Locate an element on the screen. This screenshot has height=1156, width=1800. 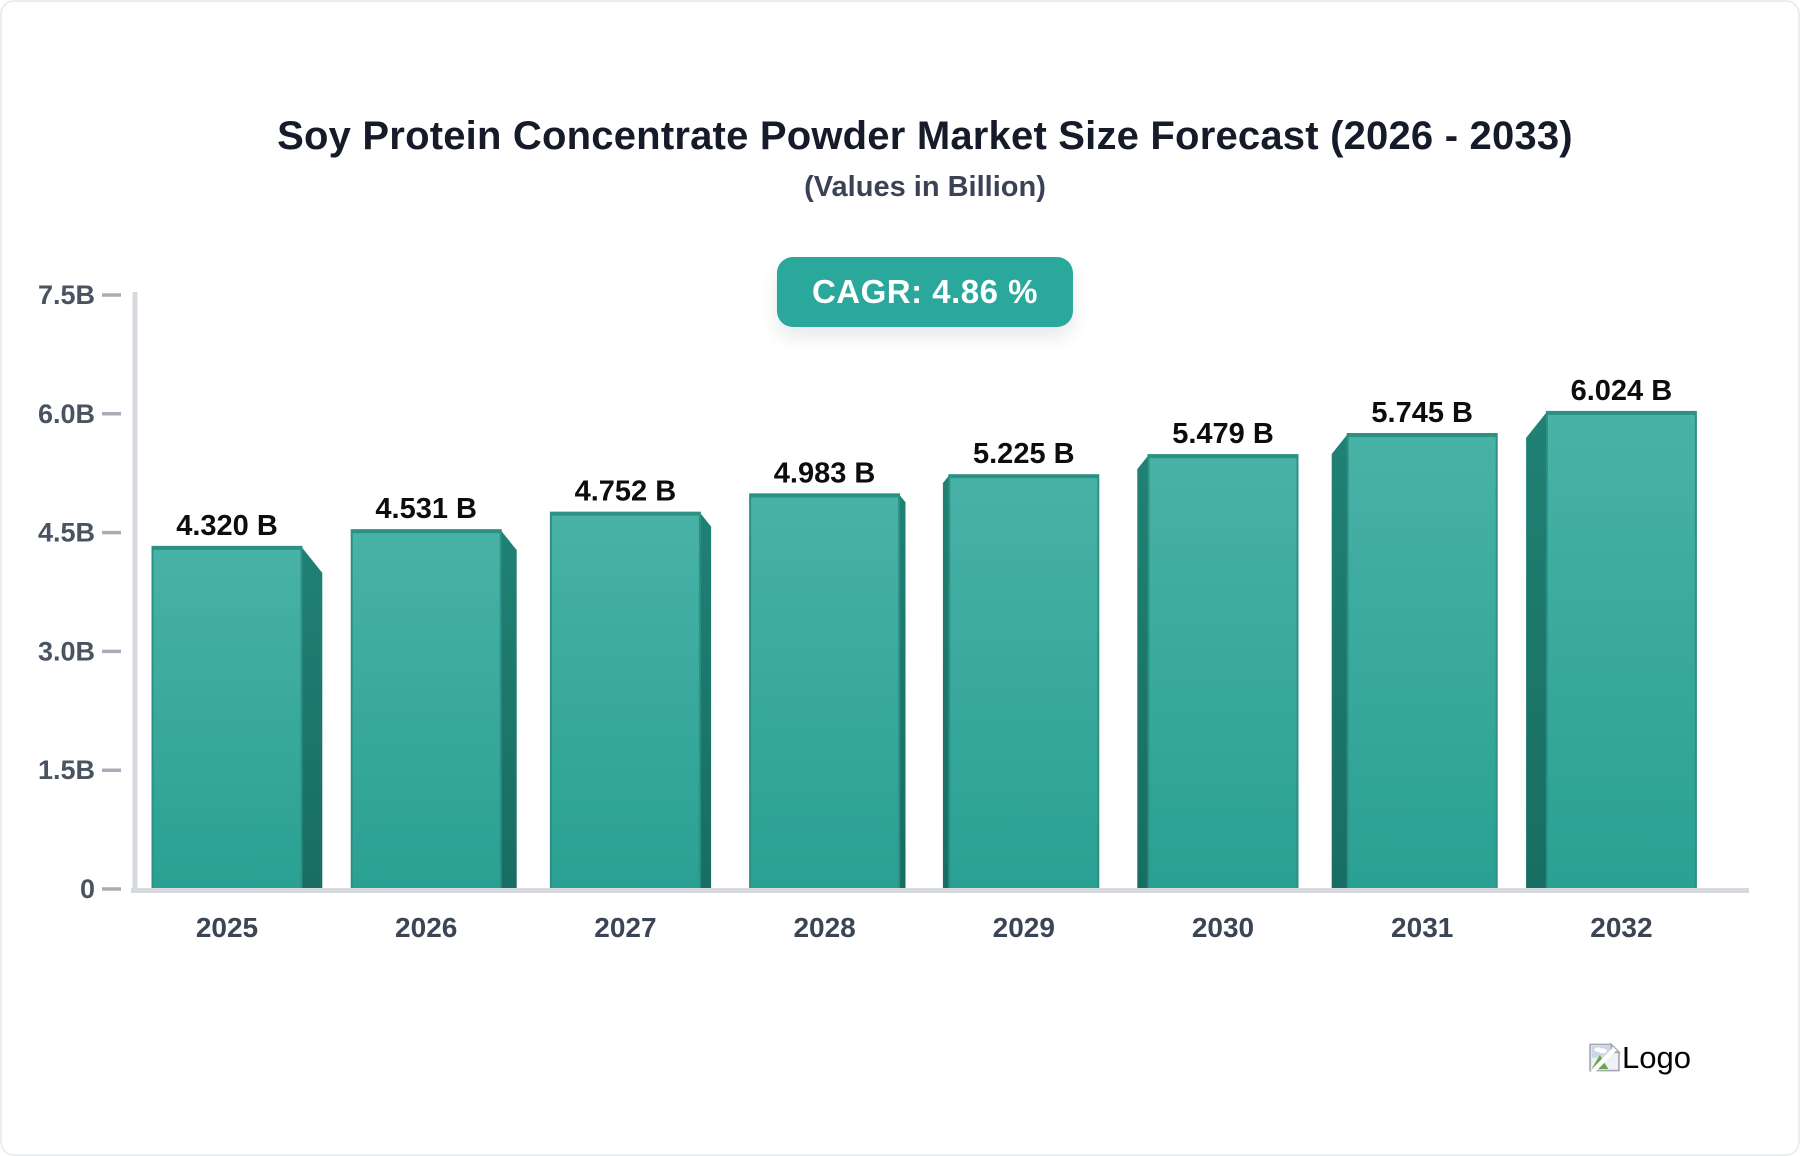
bar-value-label-2029: 5.225 B is located at coordinates (1024, 454).